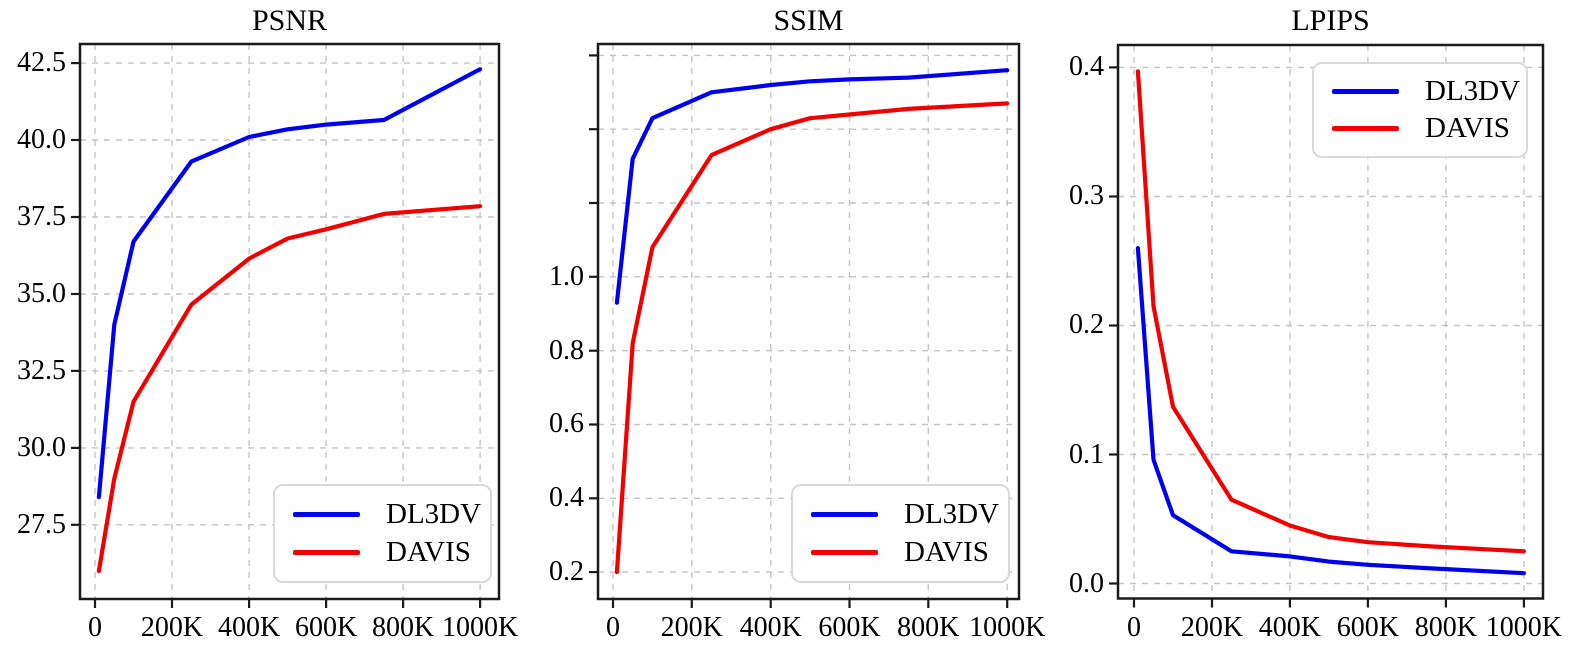 The height and width of the screenshot is (652, 1578). I want to click on chart-title-ssim: SSIM, so click(808, 20).